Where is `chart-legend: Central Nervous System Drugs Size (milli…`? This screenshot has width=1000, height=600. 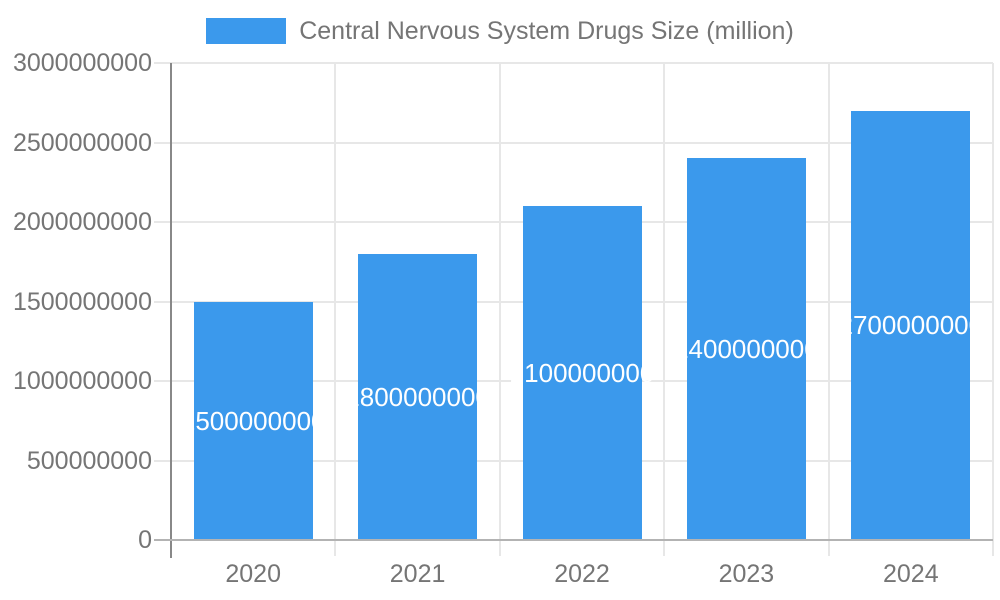 chart-legend: Central Nervous System Drugs Size (milli… is located at coordinates (500, 31).